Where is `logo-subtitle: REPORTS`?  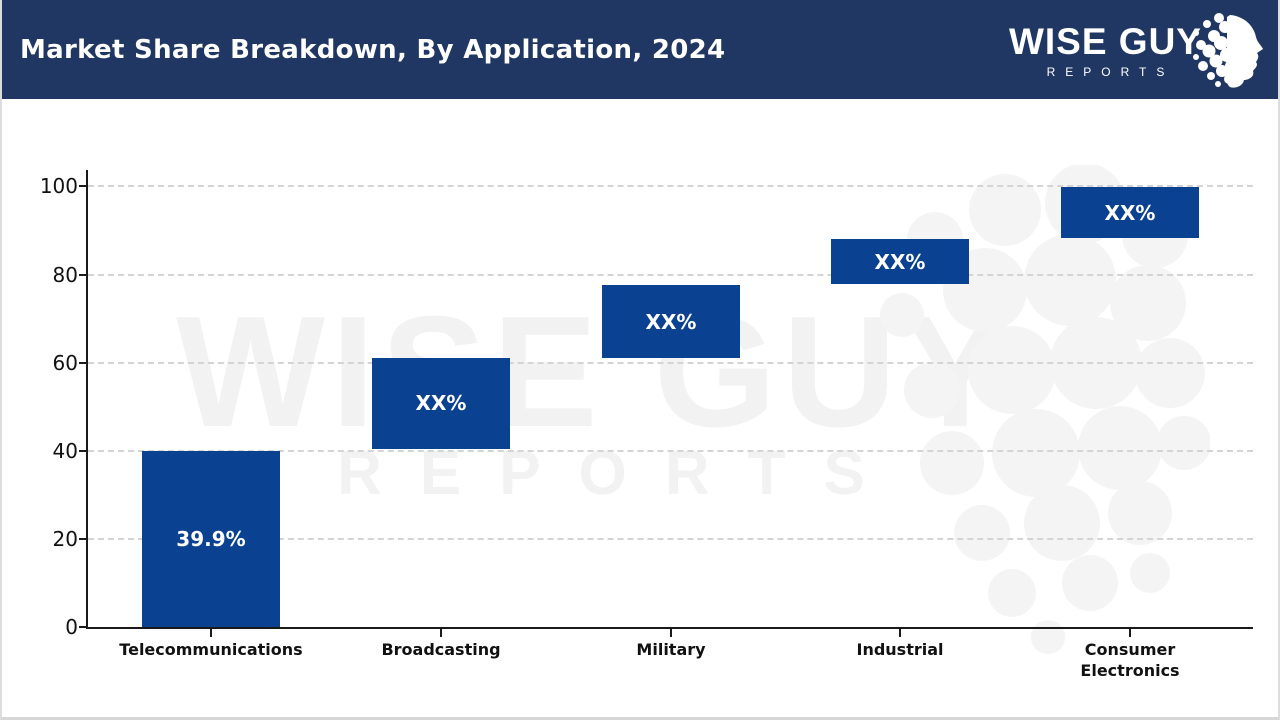 logo-subtitle: REPORTS is located at coordinates (1110, 72).